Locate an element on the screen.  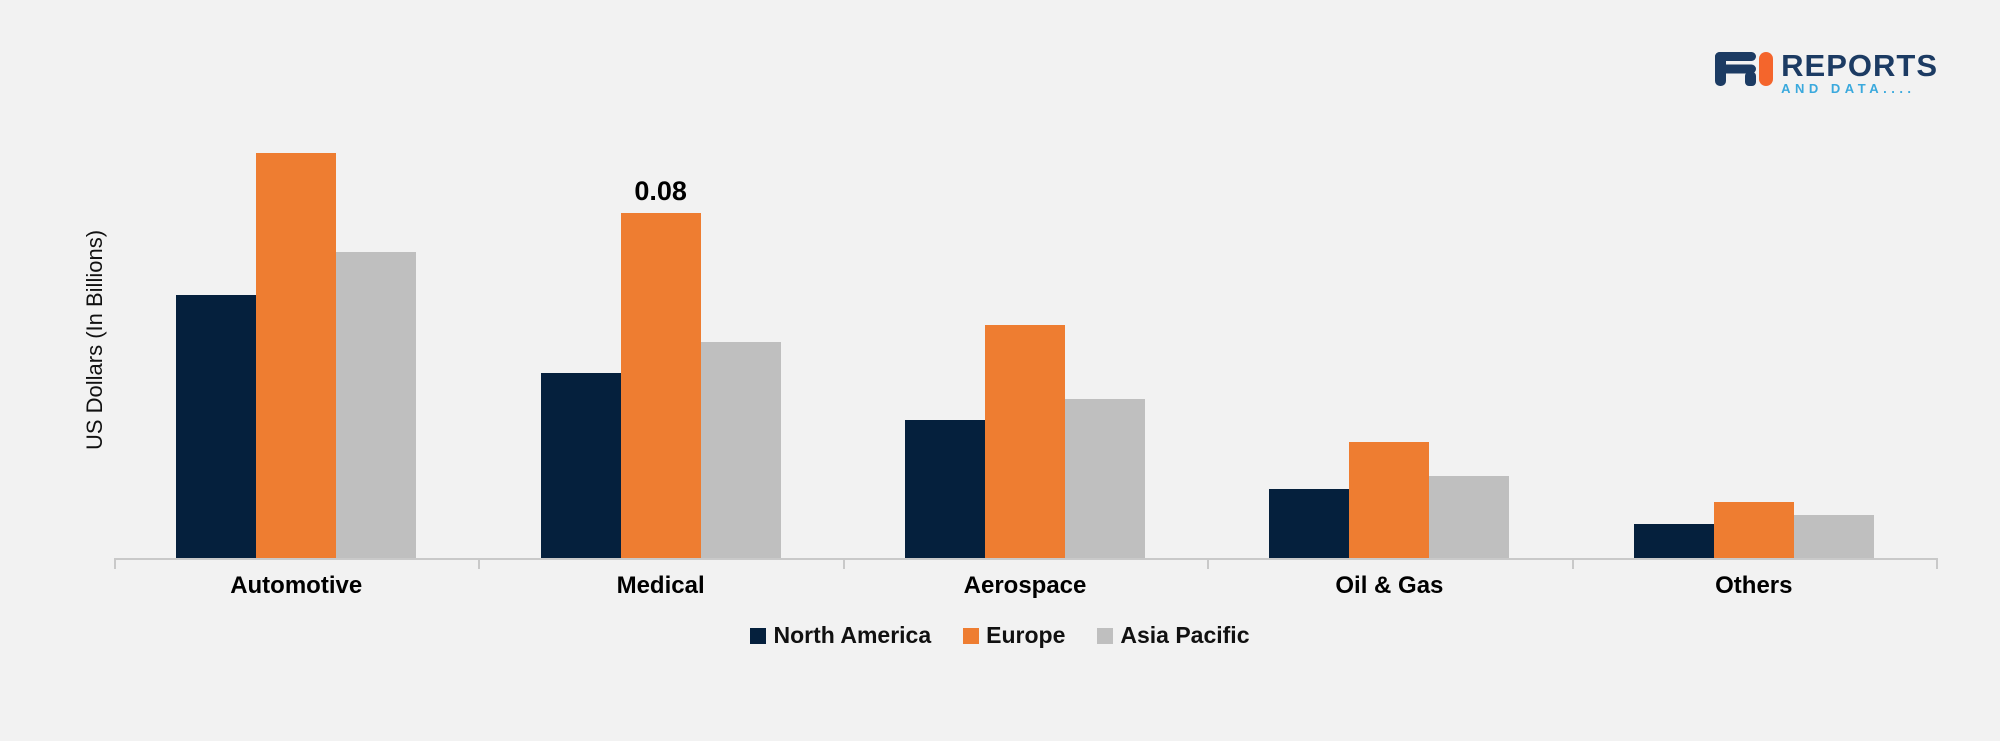
bar-europe-others is located at coordinates (1753, 530).